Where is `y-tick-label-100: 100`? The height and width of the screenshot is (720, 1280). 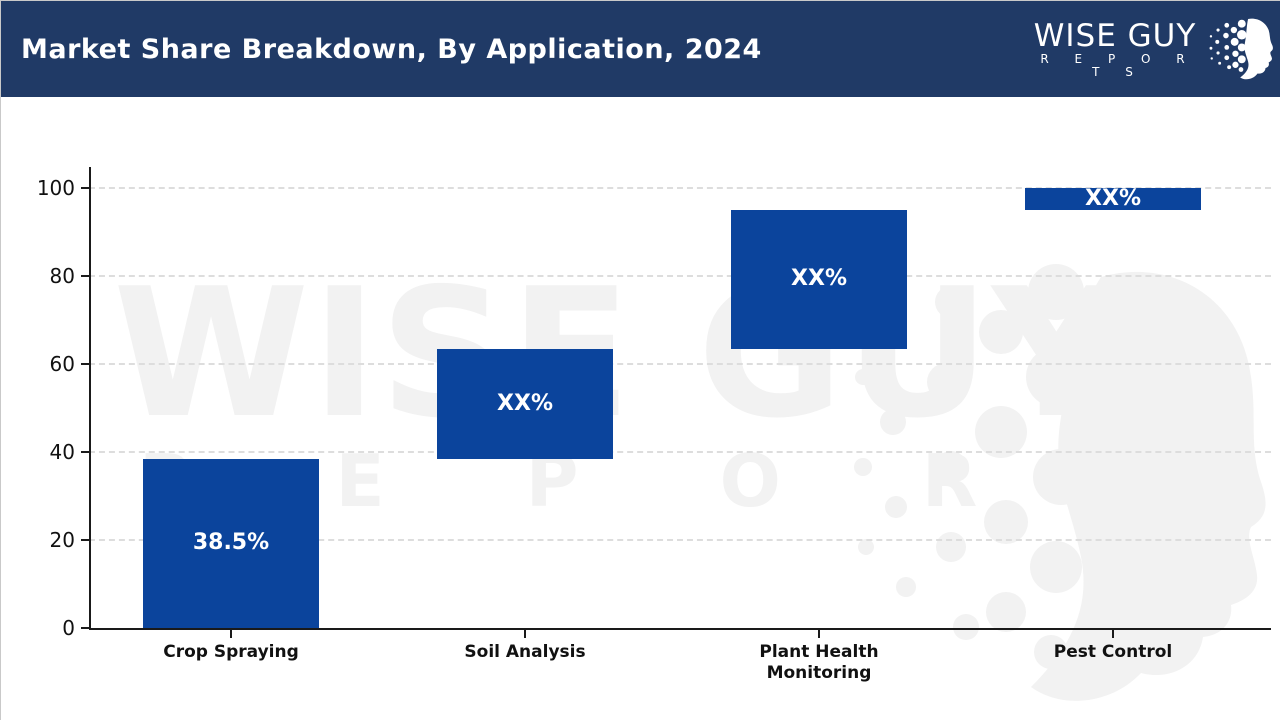
y-tick-label-100: 100 is located at coordinates (55, 188).